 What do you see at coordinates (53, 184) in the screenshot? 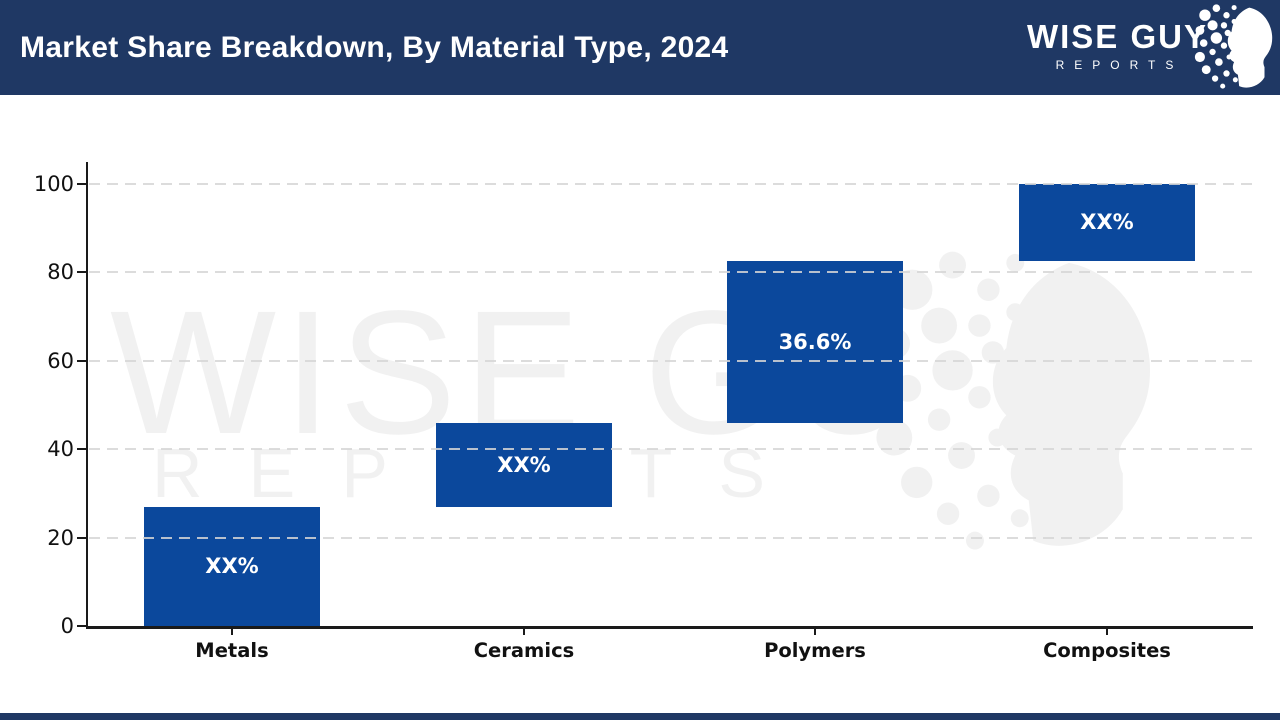
I see `y-tick-label: 100` at bounding box center [53, 184].